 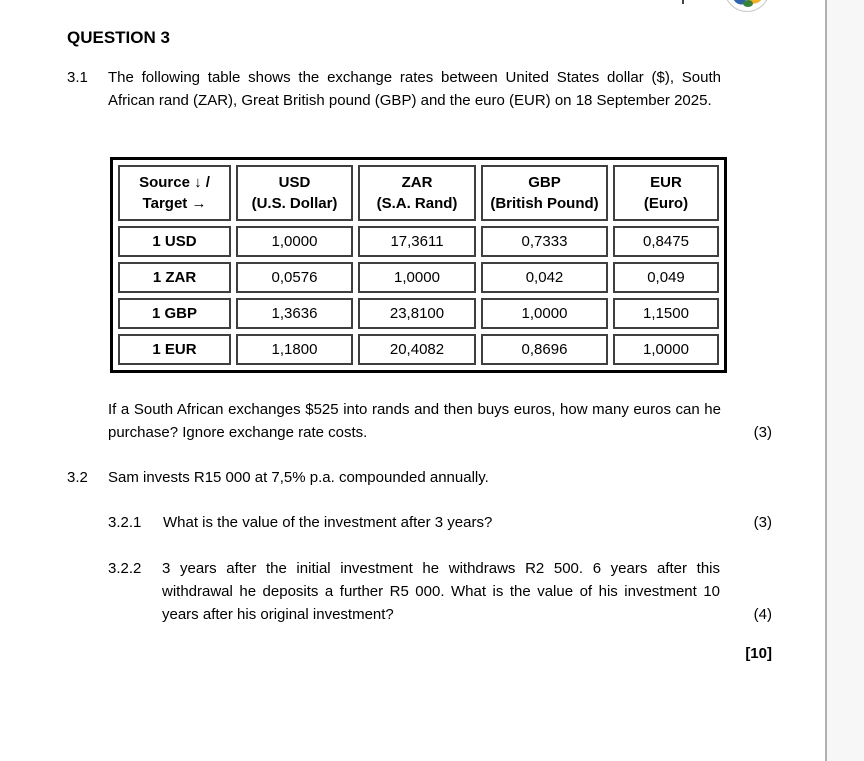 I want to click on school-logo-icon, so click(x=747, y=6).